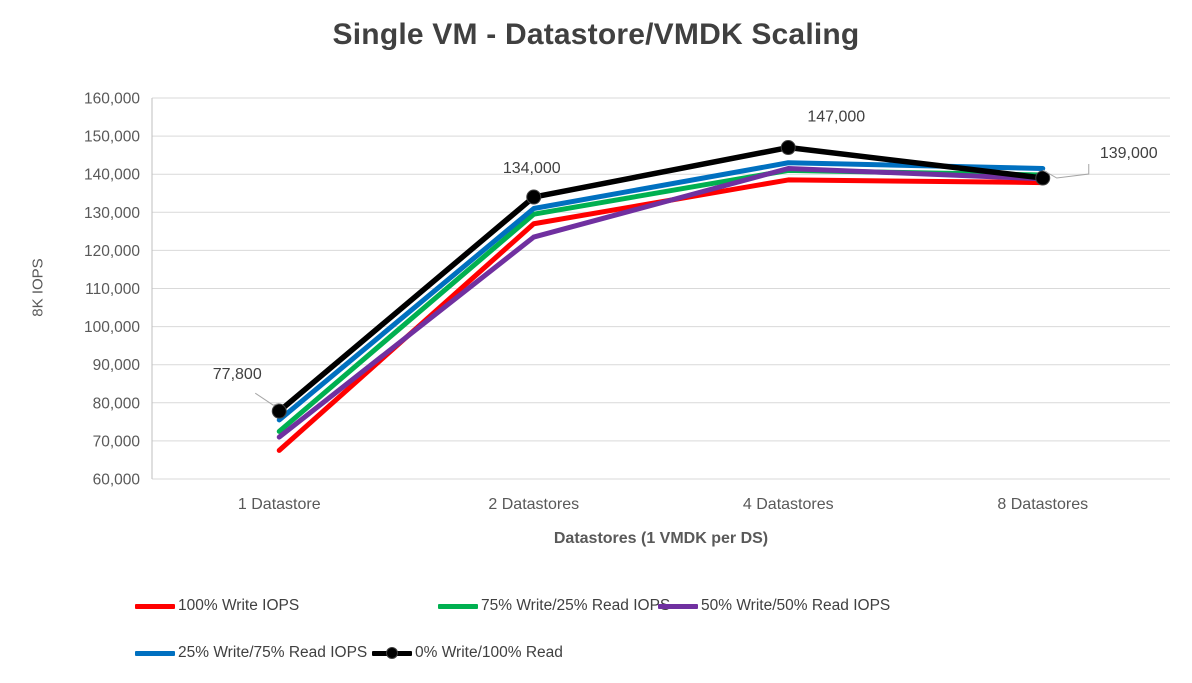  Describe the element at coordinates (532, 168) in the screenshot. I see `data-label: 134,000` at that location.